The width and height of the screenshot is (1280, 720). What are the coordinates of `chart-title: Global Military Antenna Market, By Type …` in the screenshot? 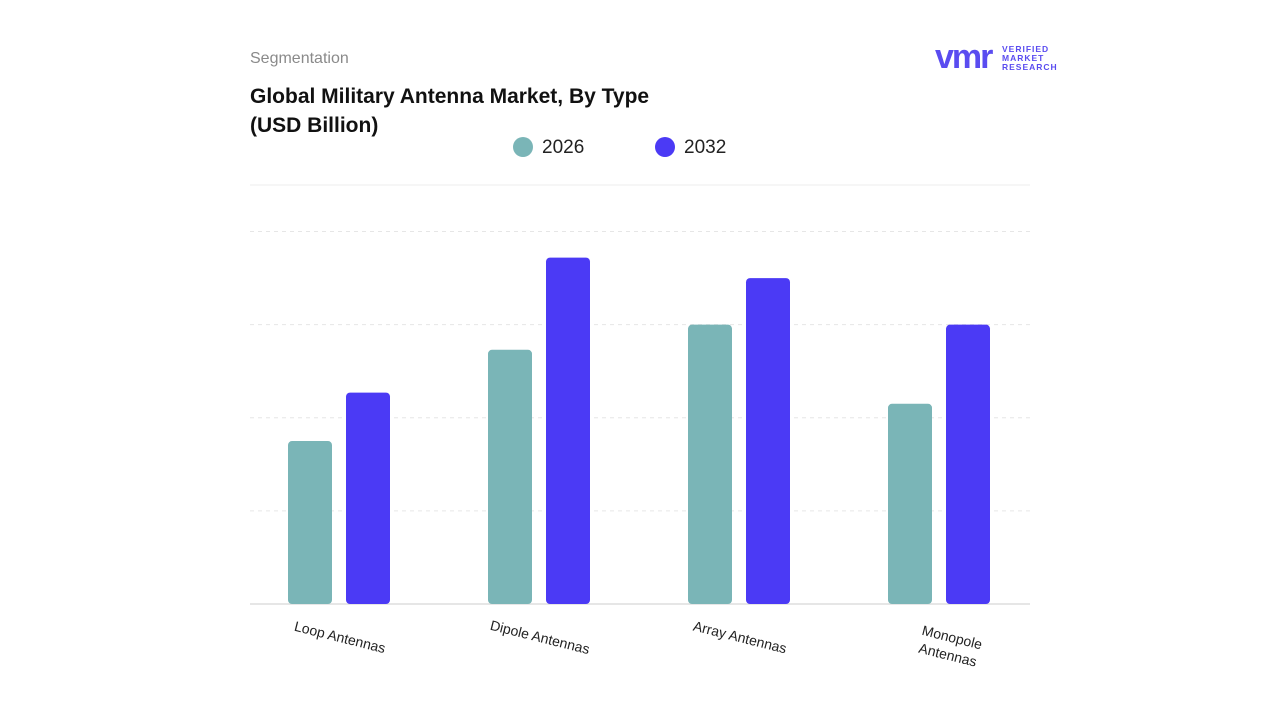 It's located at (450, 111).